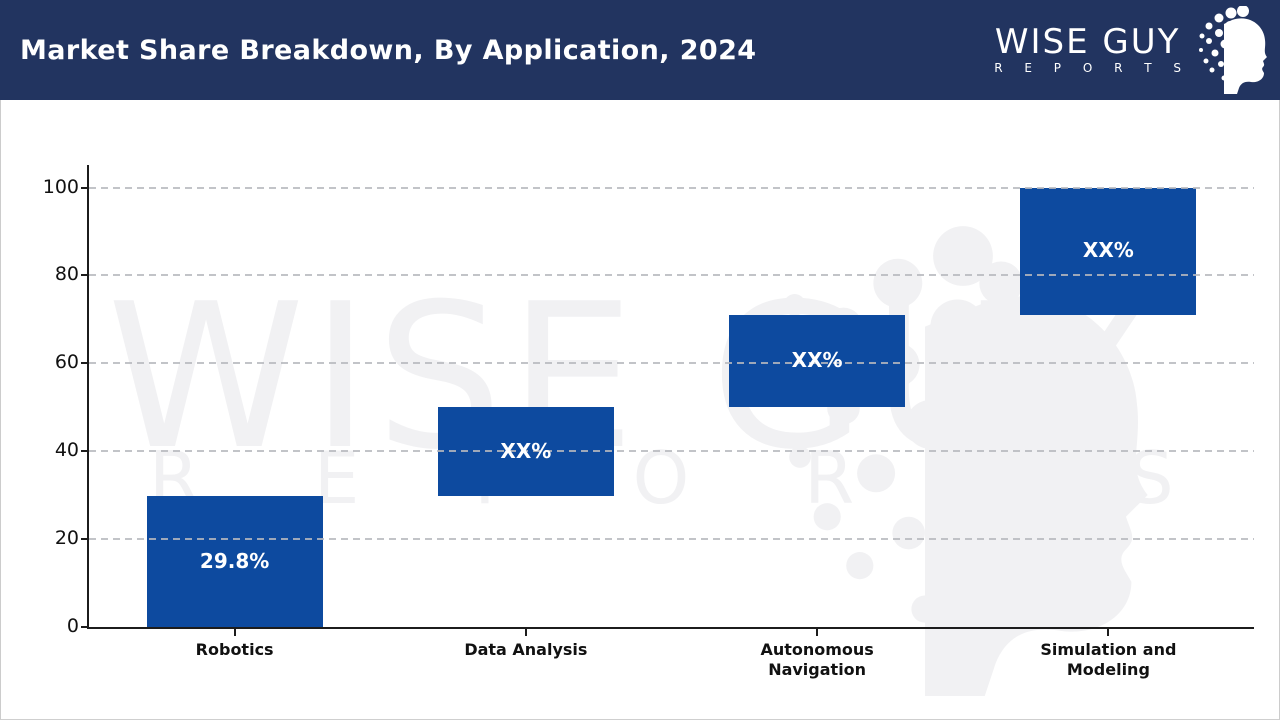 The image size is (1280, 720). I want to click on x-axis-line, so click(670, 628).